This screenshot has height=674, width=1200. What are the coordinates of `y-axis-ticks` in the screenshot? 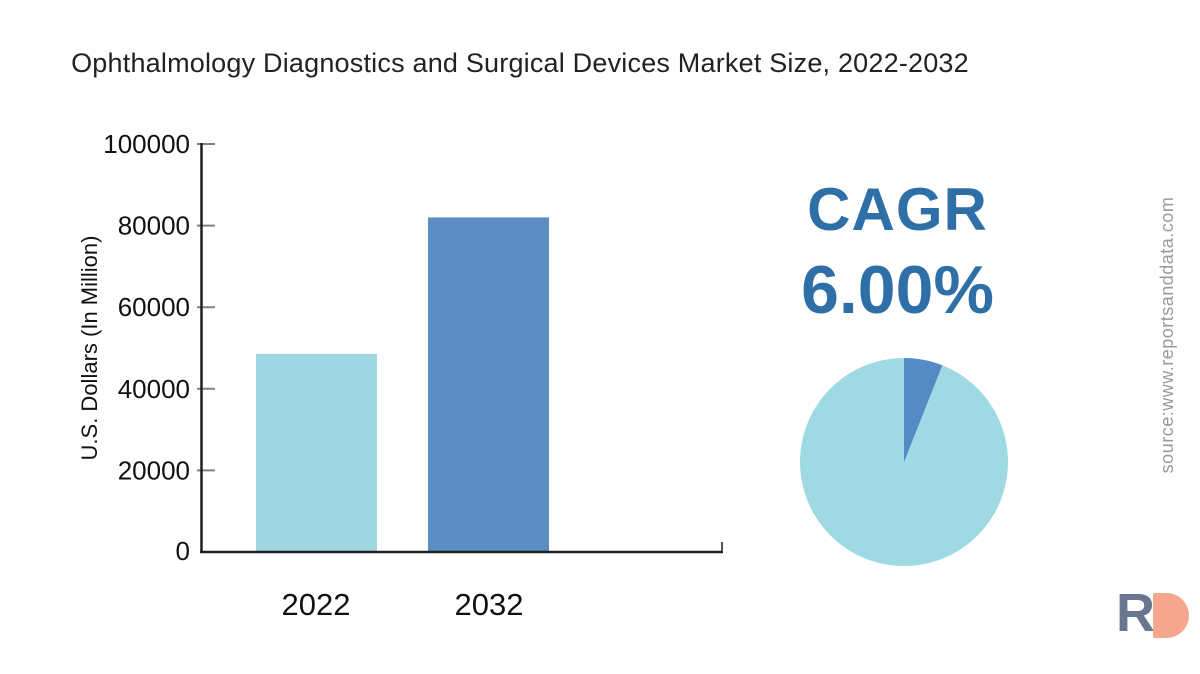 It's located at (206, 307).